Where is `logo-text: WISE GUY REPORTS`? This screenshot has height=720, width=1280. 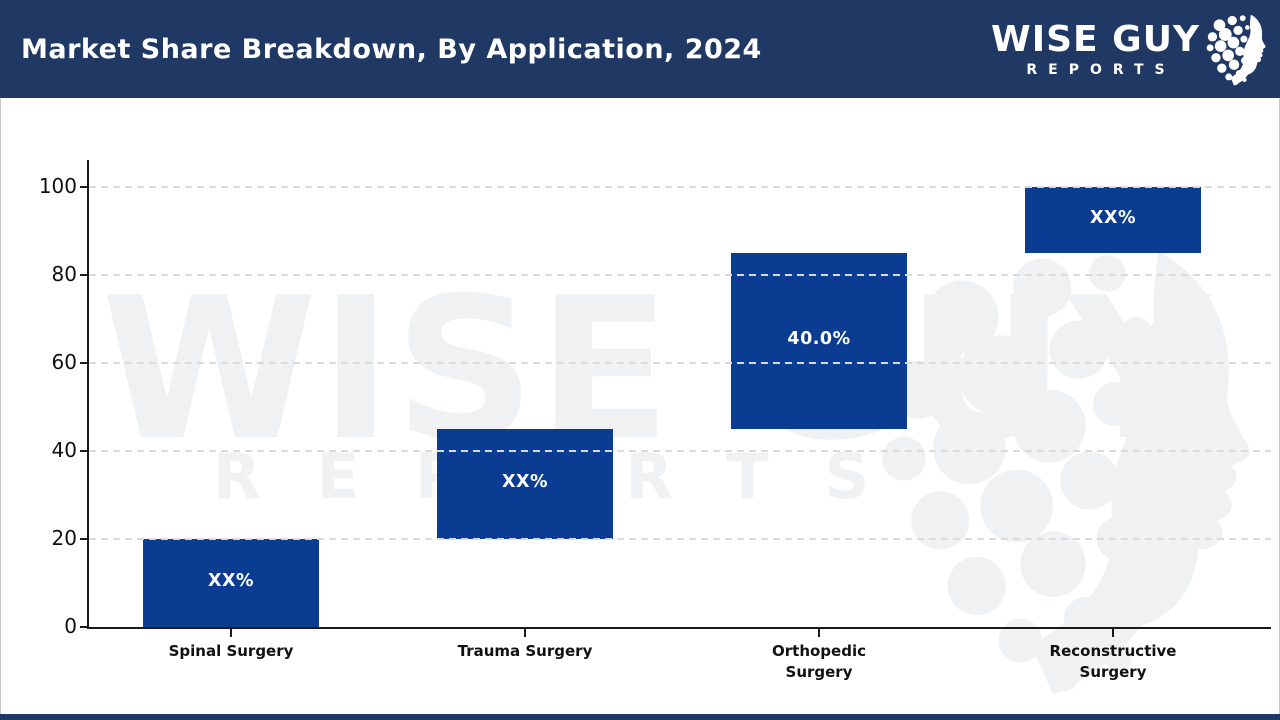 logo-text: WISE GUY REPORTS is located at coordinates (1095, 49).